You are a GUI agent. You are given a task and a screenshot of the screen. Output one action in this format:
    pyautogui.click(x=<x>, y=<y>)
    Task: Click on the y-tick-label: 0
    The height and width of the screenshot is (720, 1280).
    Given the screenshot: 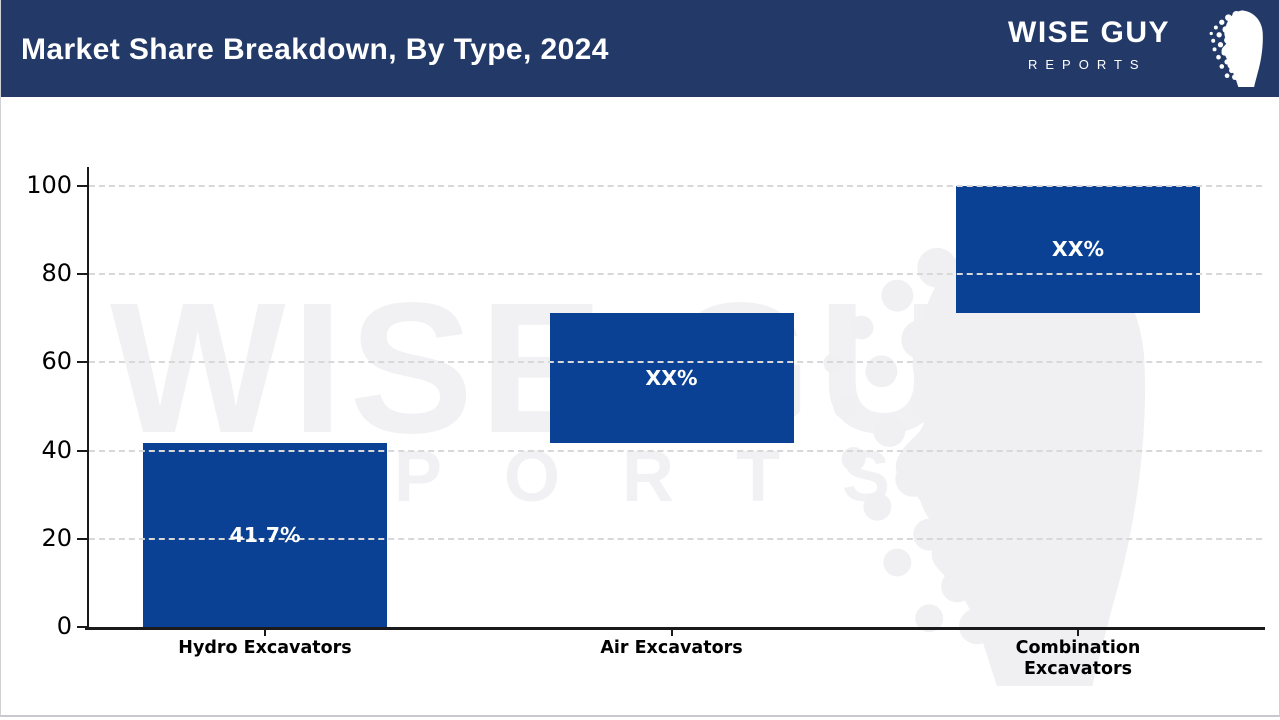 What is the action you would take?
    pyautogui.click(x=64, y=626)
    